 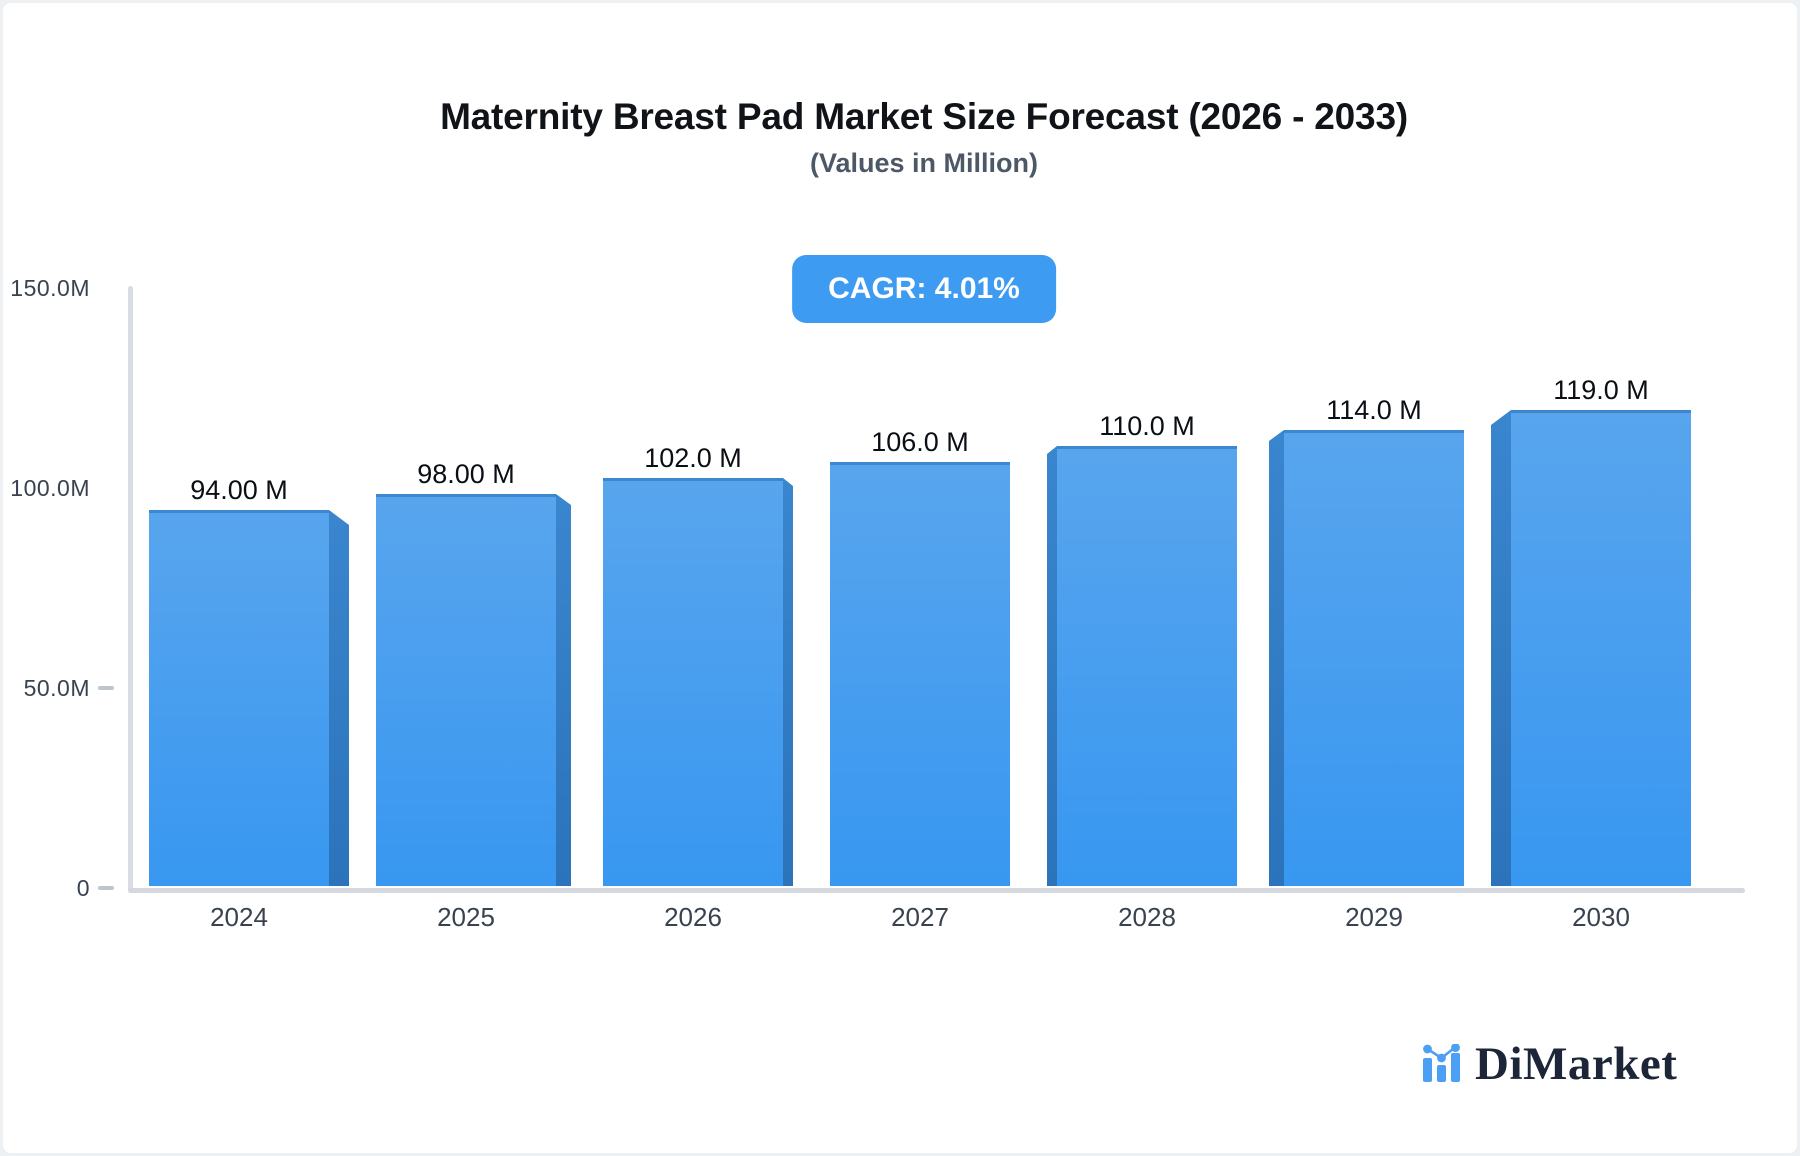 What do you see at coordinates (239, 917) in the screenshot?
I see `x-axis-category-label: 2024` at bounding box center [239, 917].